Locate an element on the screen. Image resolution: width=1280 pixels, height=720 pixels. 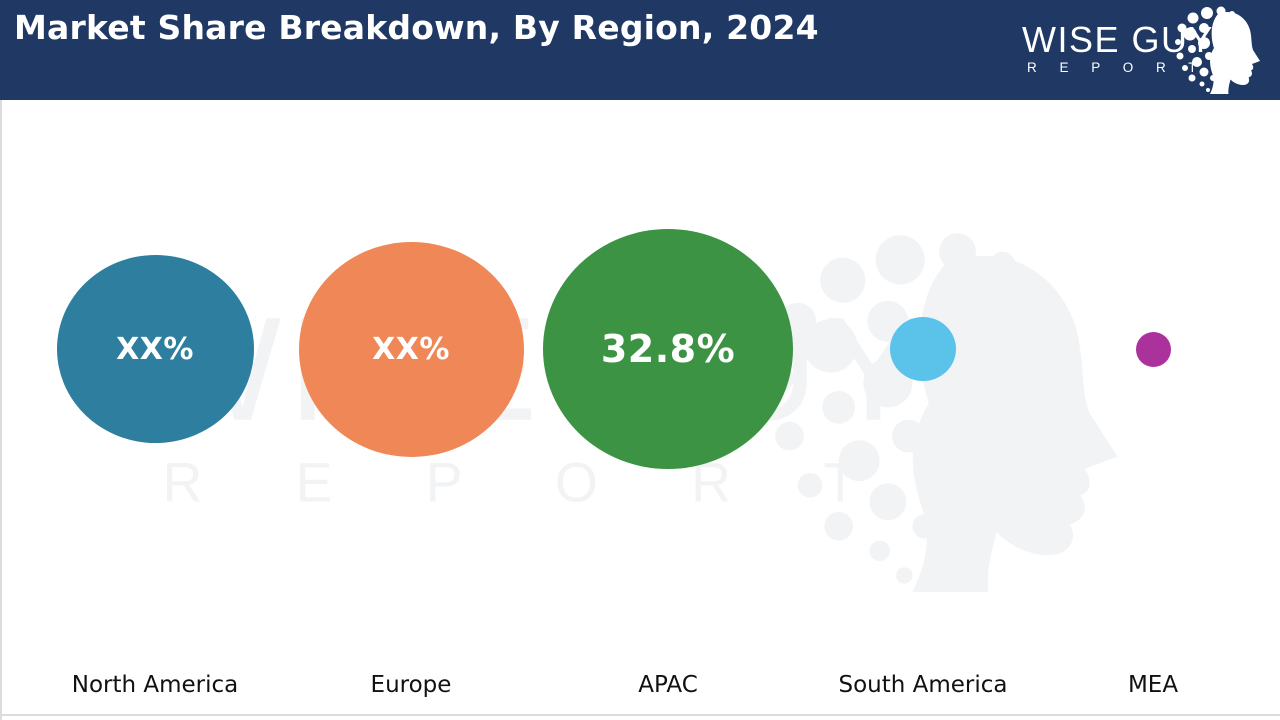
bubble-value-label: 32.8% is located at coordinates (668, 349).